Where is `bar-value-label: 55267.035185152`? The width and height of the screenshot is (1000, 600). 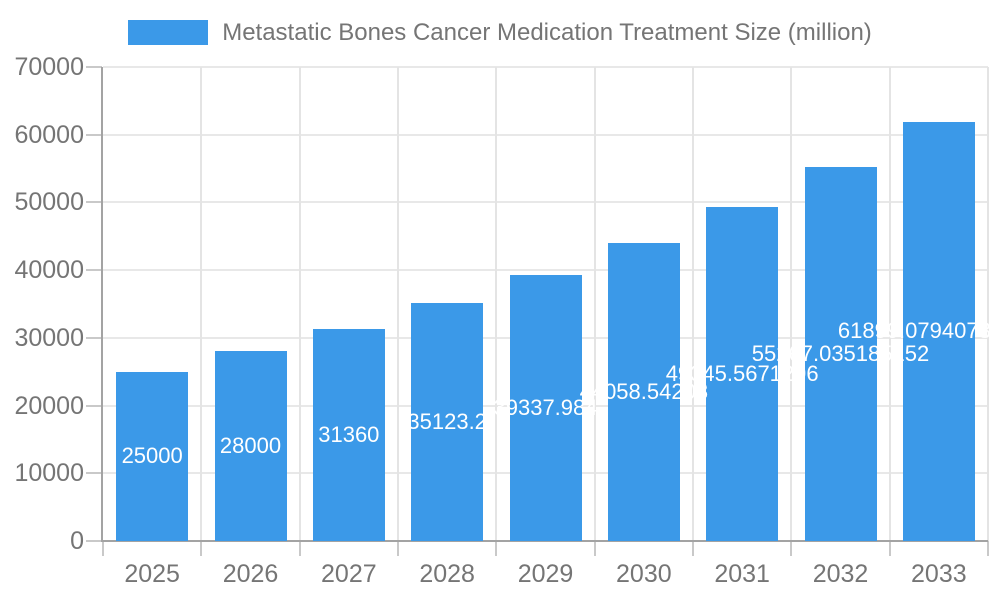 bar-value-label: 55267.035185152 is located at coordinates (840, 353).